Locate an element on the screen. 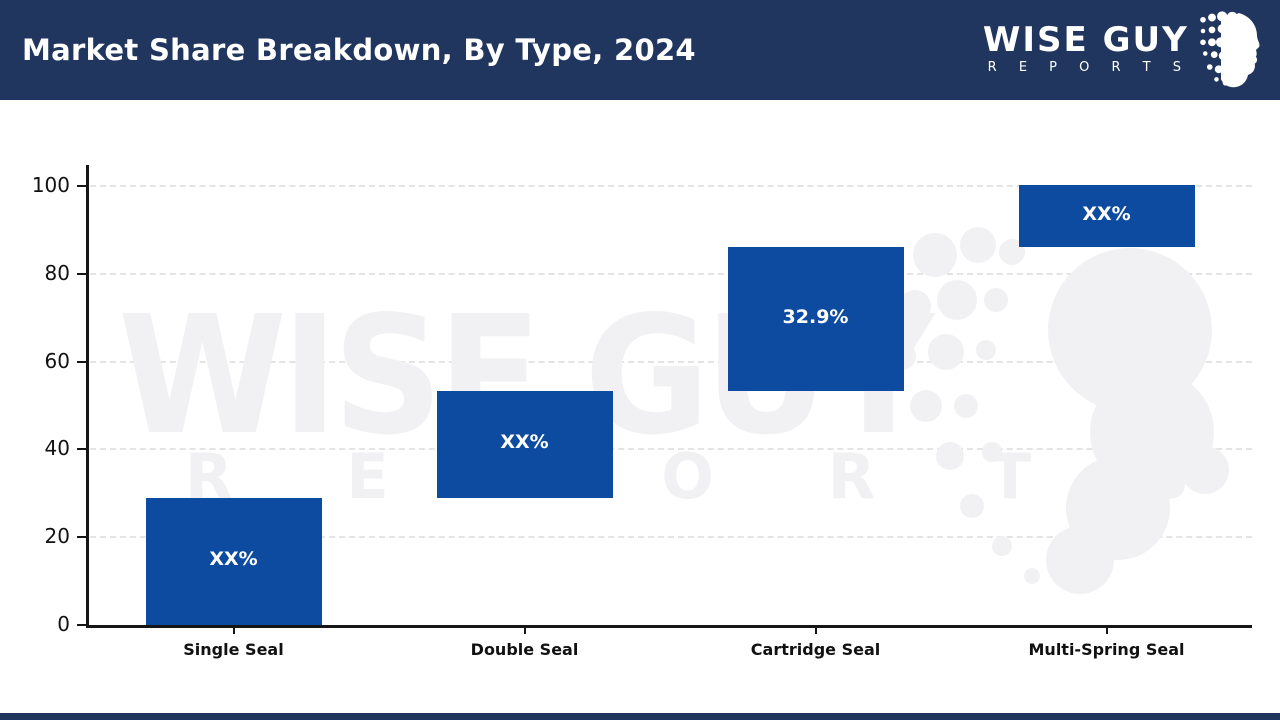  y-tick-label-40: 40 is located at coordinates (57, 448).